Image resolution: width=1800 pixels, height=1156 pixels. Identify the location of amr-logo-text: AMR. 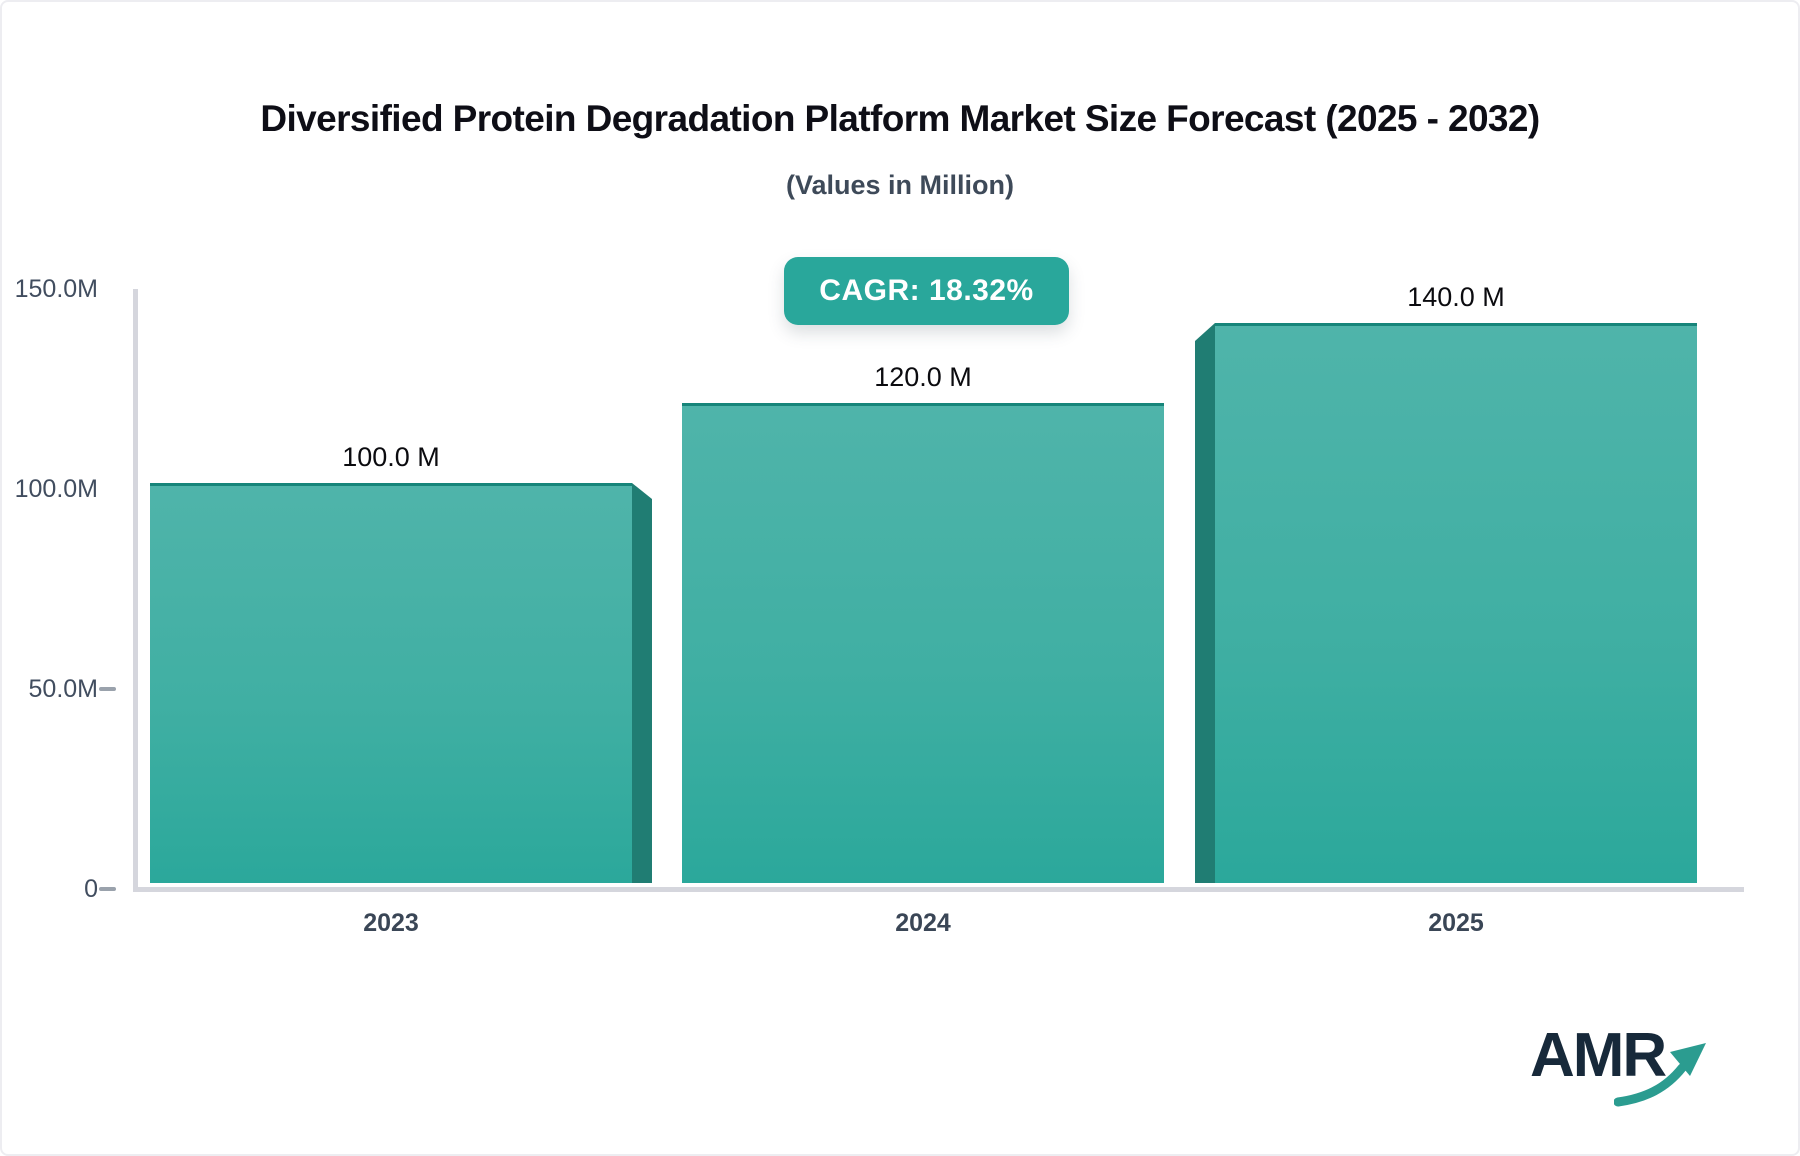
(1598, 1055).